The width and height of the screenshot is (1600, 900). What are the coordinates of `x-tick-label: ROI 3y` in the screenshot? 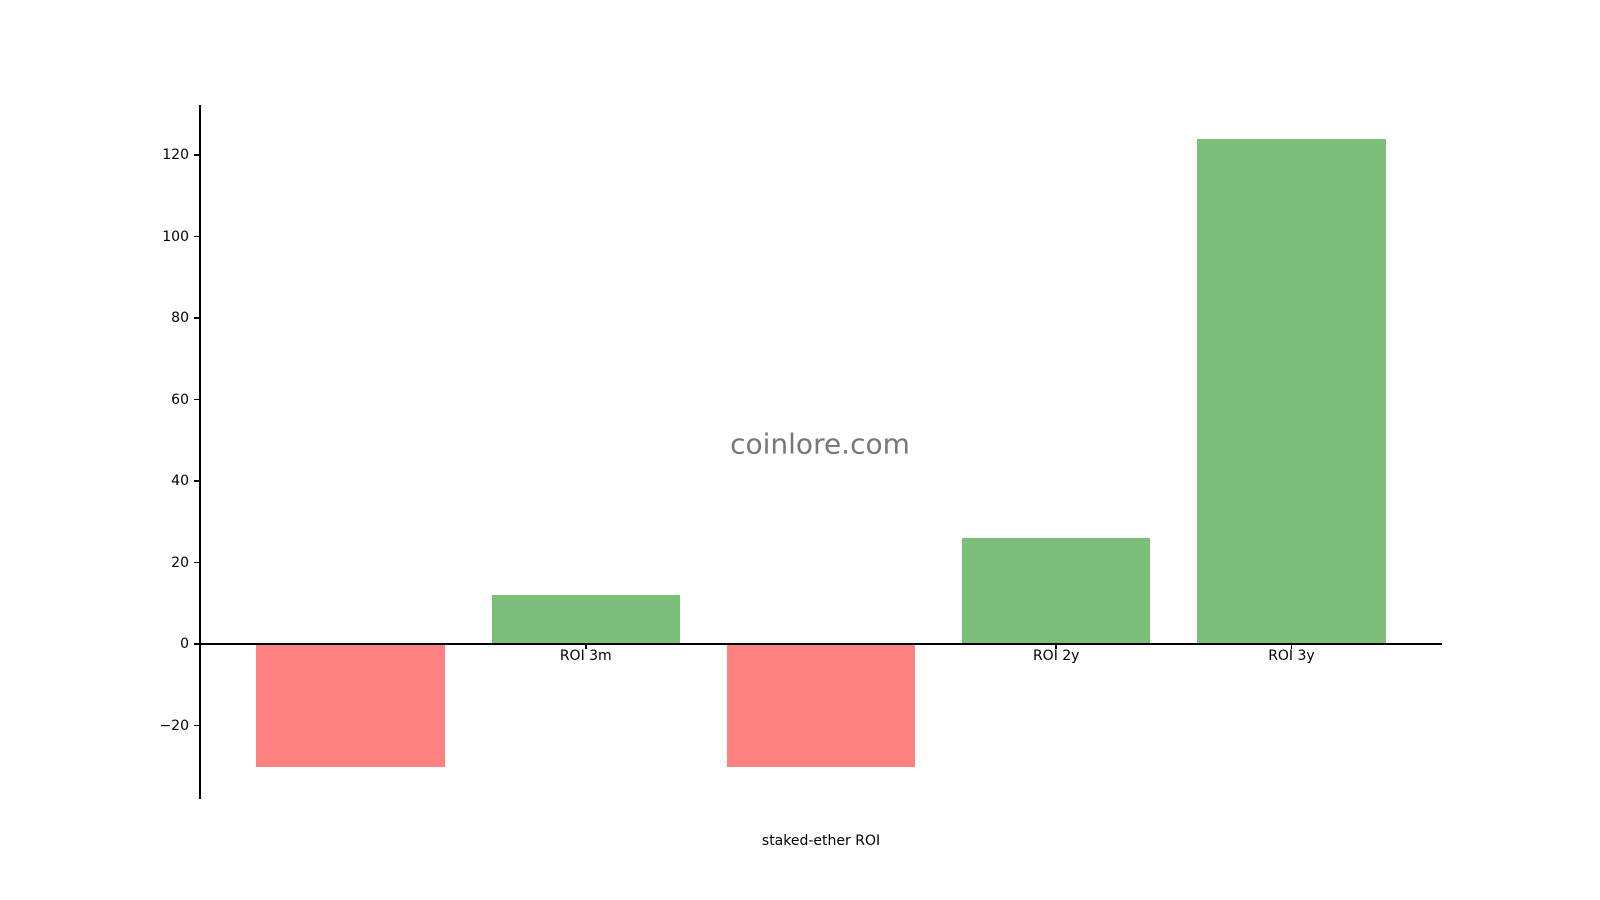 It's located at (1291, 656).